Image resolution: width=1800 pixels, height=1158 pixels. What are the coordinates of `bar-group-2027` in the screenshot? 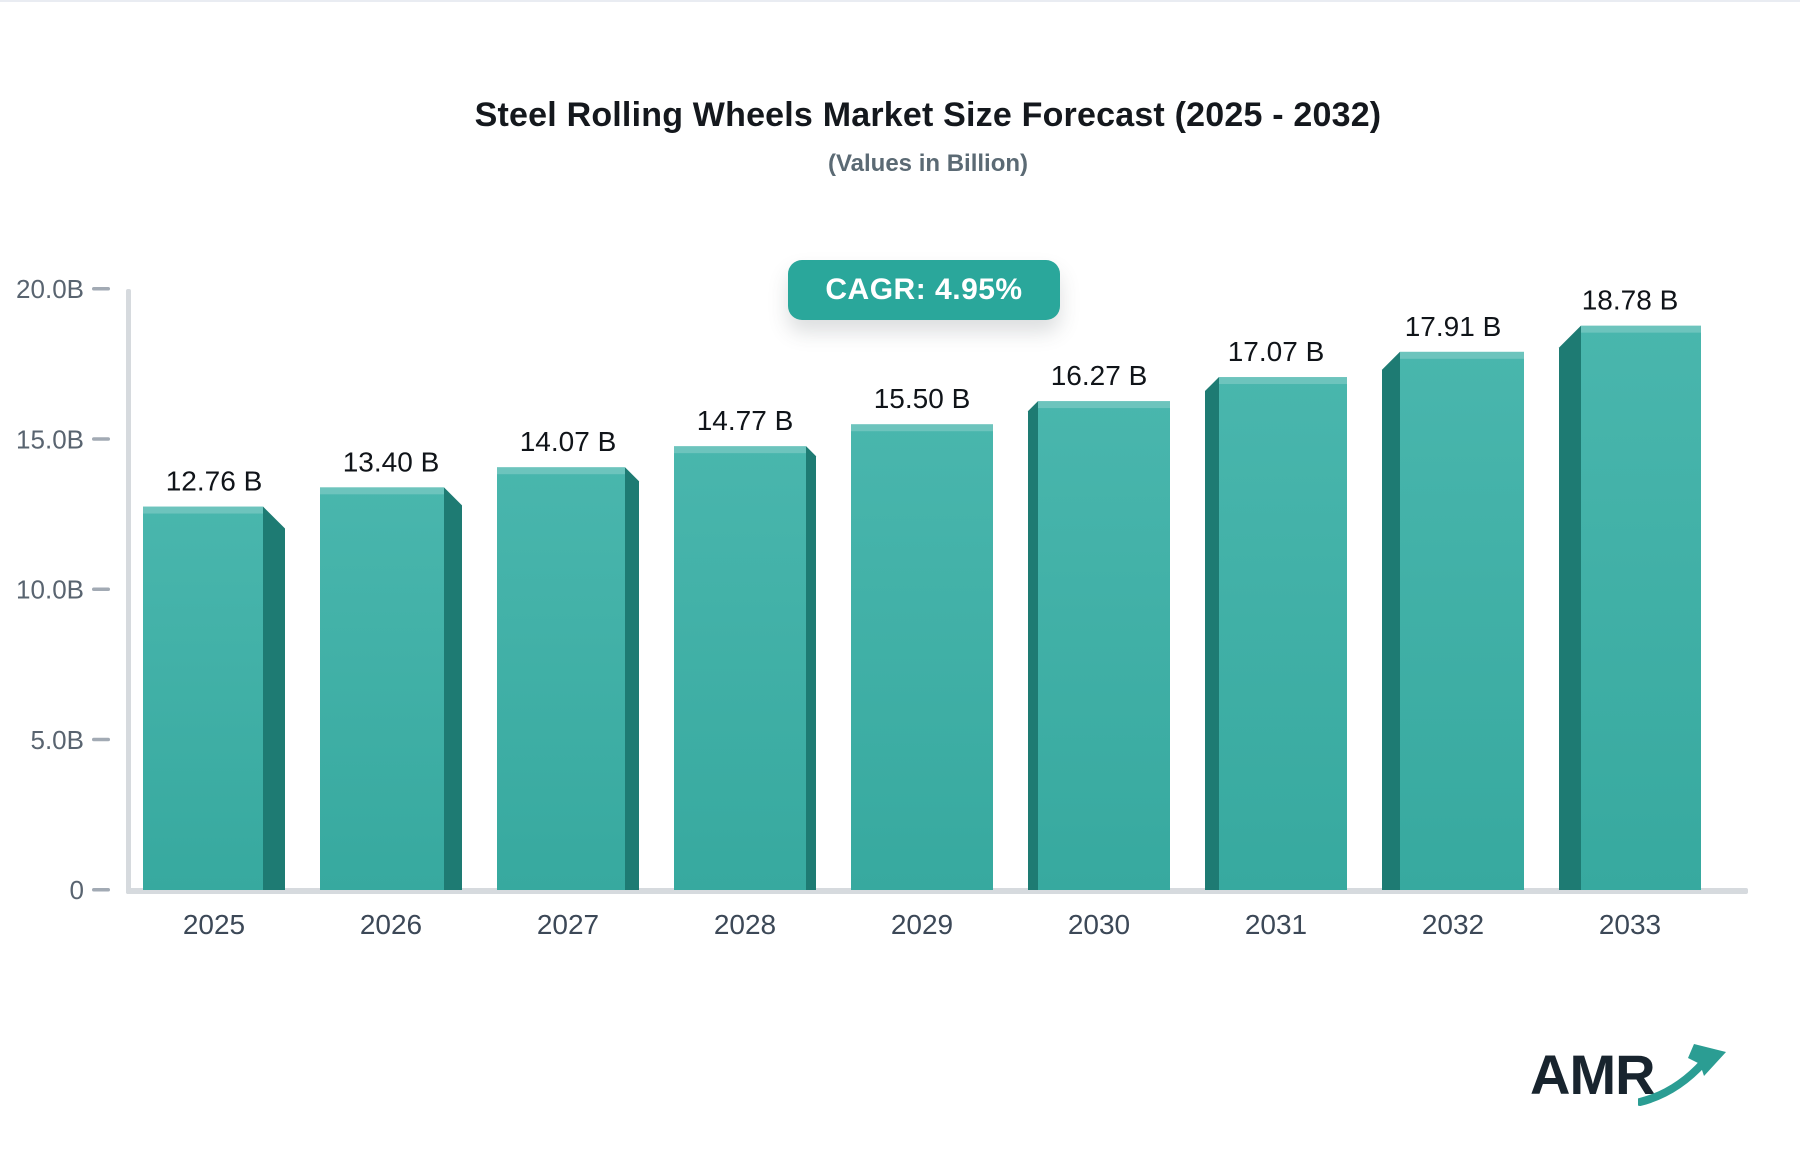 It's located at (568, 678).